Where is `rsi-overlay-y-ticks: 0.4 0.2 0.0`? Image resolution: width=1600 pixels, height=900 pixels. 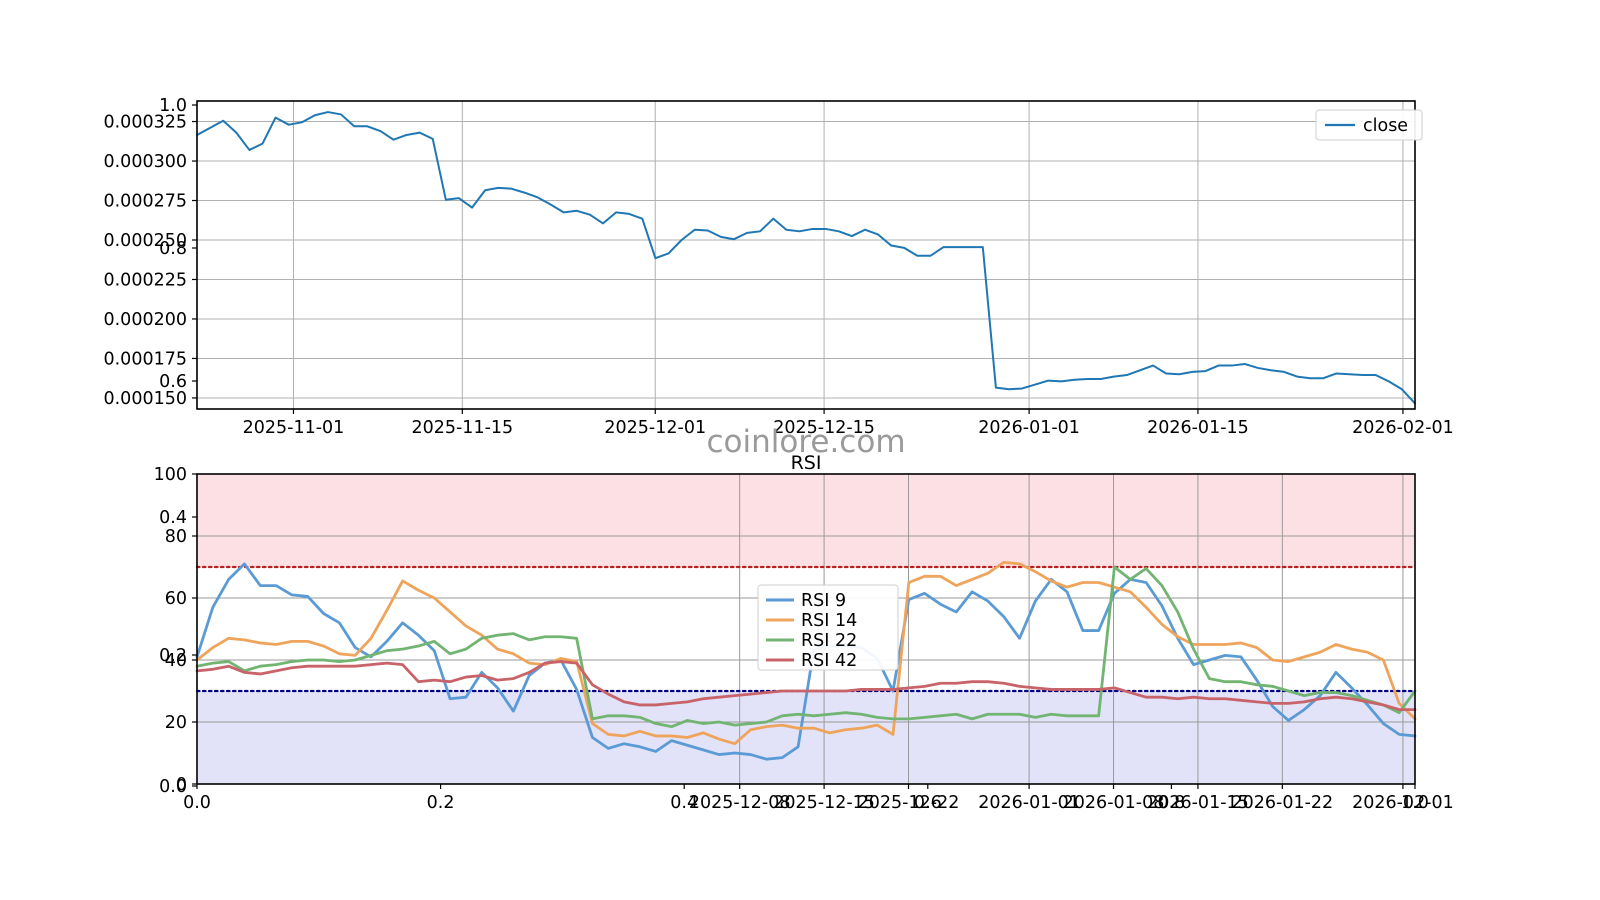 rsi-overlay-y-ticks: 0.4 0.2 0.0 is located at coordinates (178, 652).